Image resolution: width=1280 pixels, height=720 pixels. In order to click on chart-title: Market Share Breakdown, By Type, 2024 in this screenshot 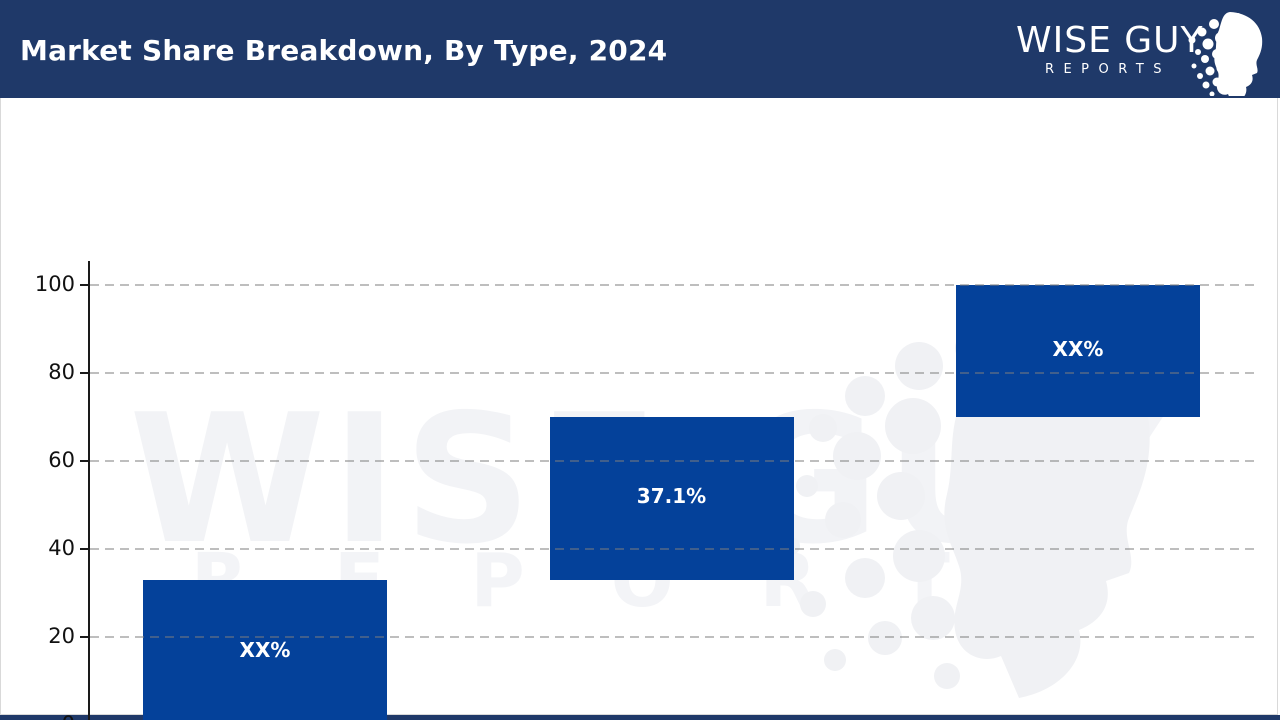, I will do `click(344, 50)`.